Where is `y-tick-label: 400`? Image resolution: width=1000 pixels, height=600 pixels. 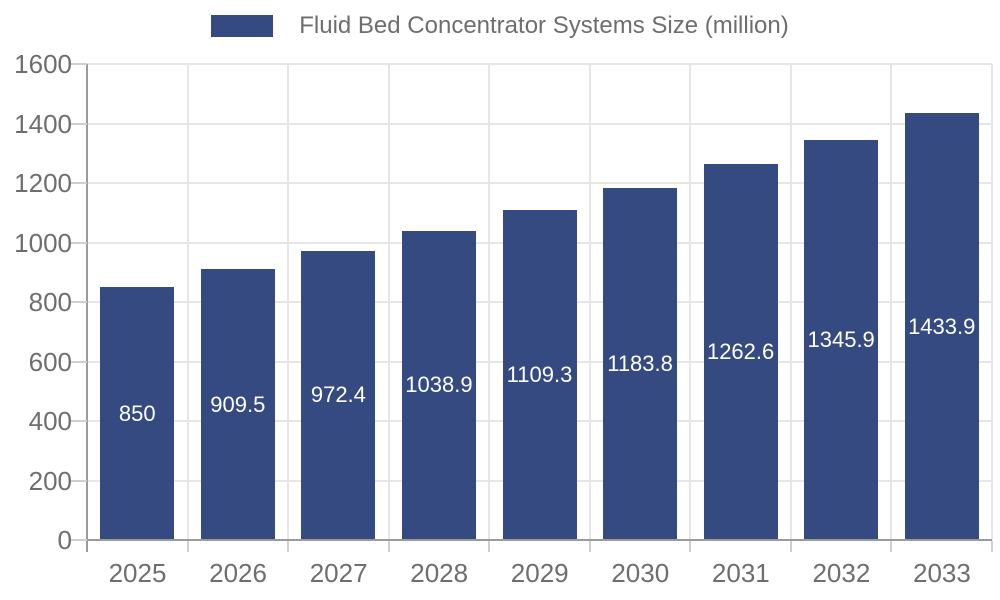 y-tick-label: 400 is located at coordinates (50, 421).